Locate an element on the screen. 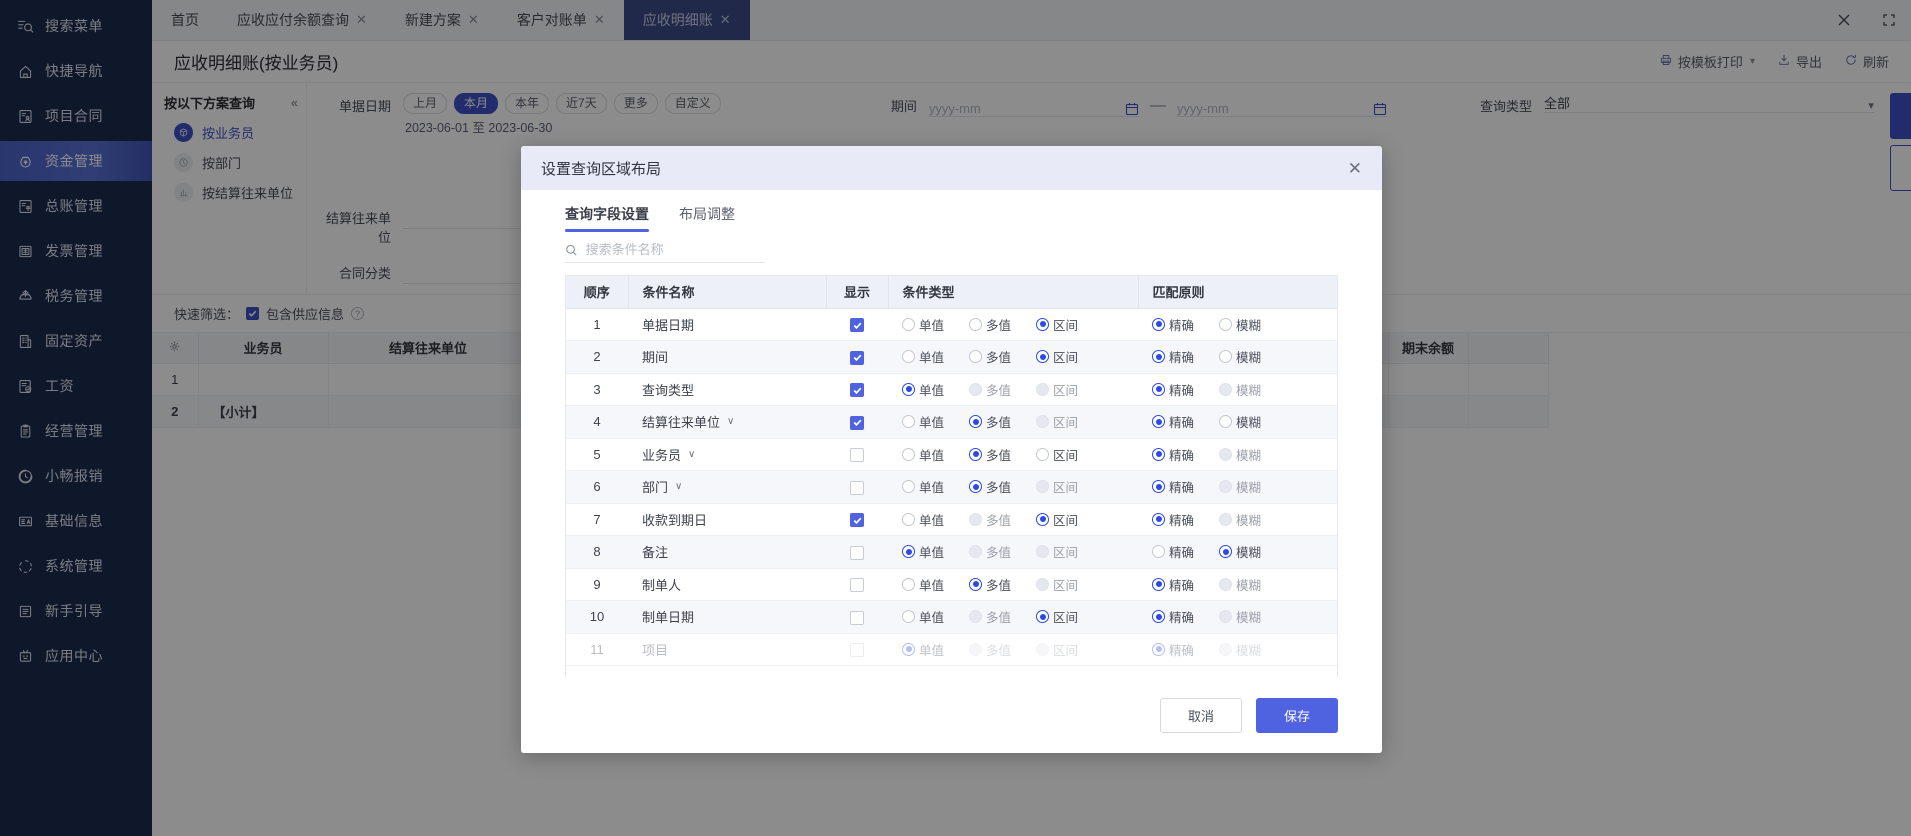  scheme-item-1: 按业务员 is located at coordinates (235, 132).